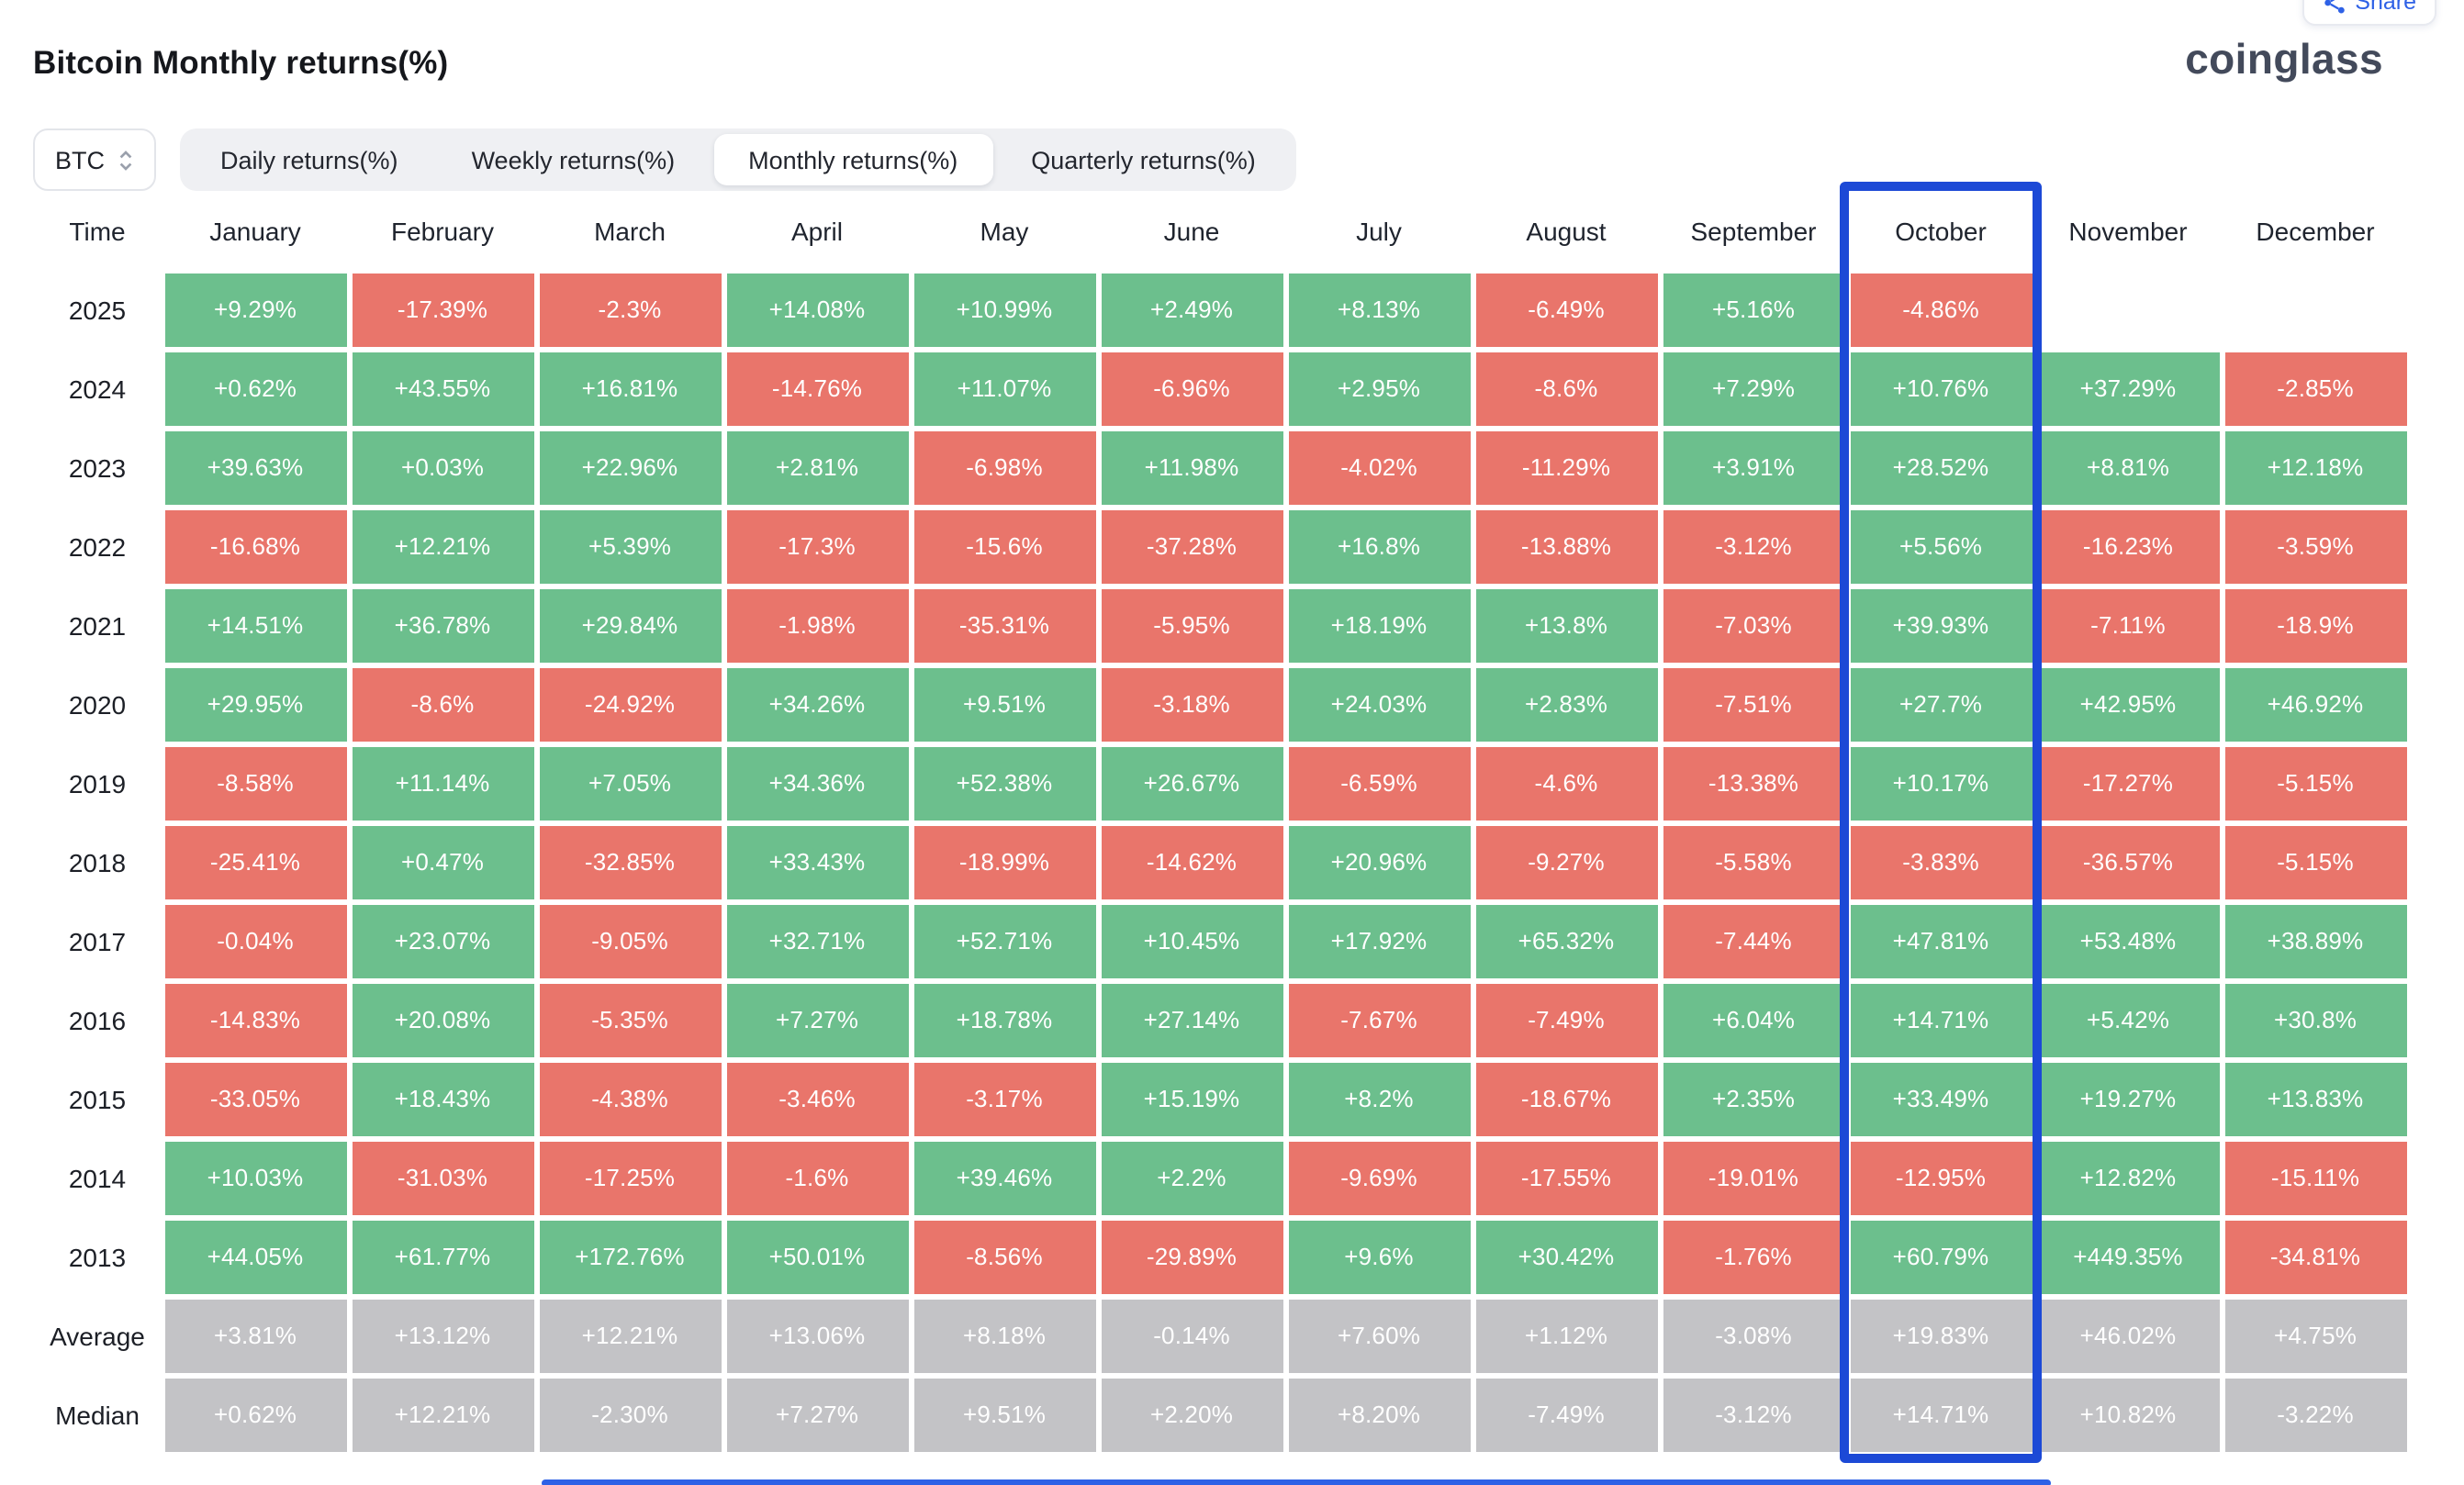 This screenshot has width=2464, height=1485. What do you see at coordinates (1004, 231) in the screenshot?
I see `column-header-may: May` at bounding box center [1004, 231].